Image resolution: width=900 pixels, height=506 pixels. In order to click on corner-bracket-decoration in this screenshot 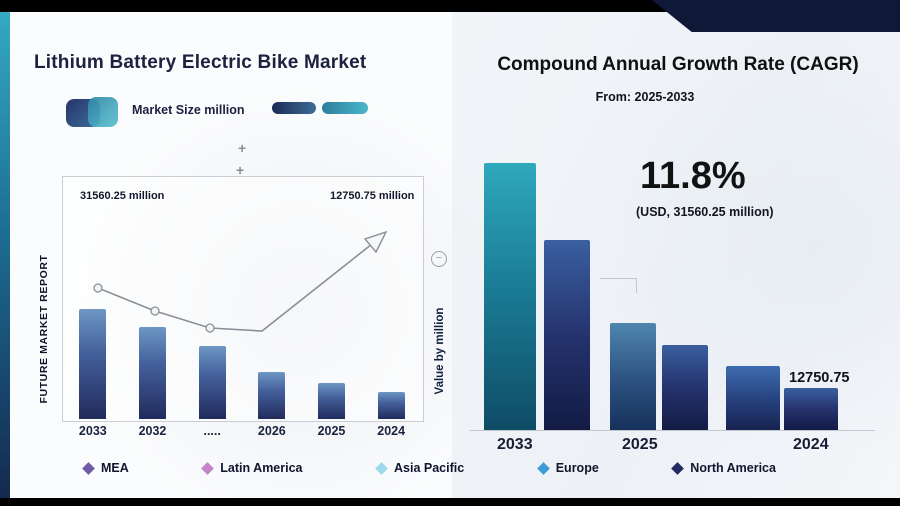, I will do `click(618, 285)`.